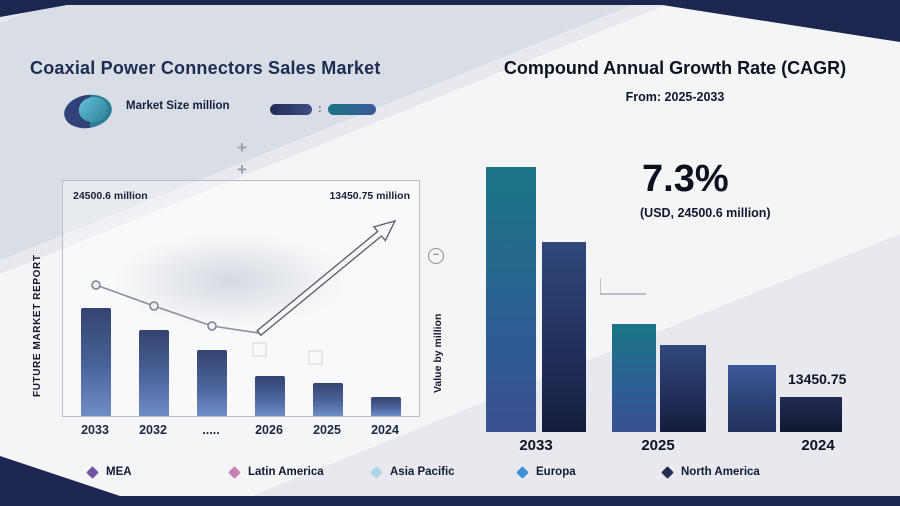 The width and height of the screenshot is (900, 506). What do you see at coordinates (241, 430) in the screenshot?
I see `left-x-axis: 2033 2032..... 2026 2025 2024` at bounding box center [241, 430].